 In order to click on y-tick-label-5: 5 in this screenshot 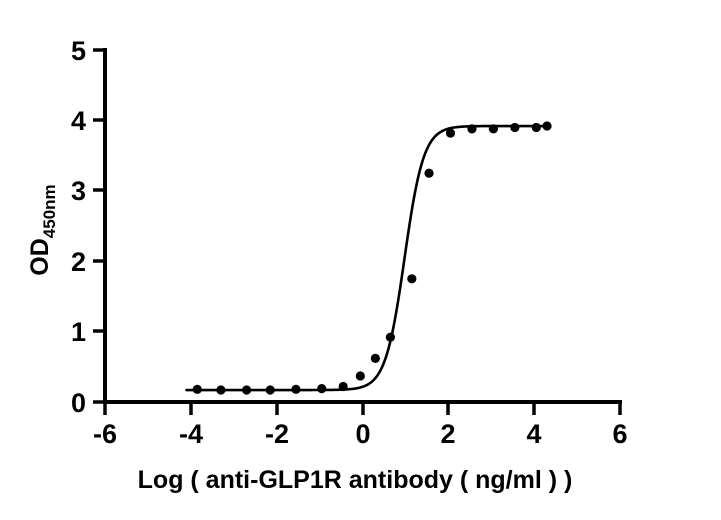, I will do `click(78, 51)`.